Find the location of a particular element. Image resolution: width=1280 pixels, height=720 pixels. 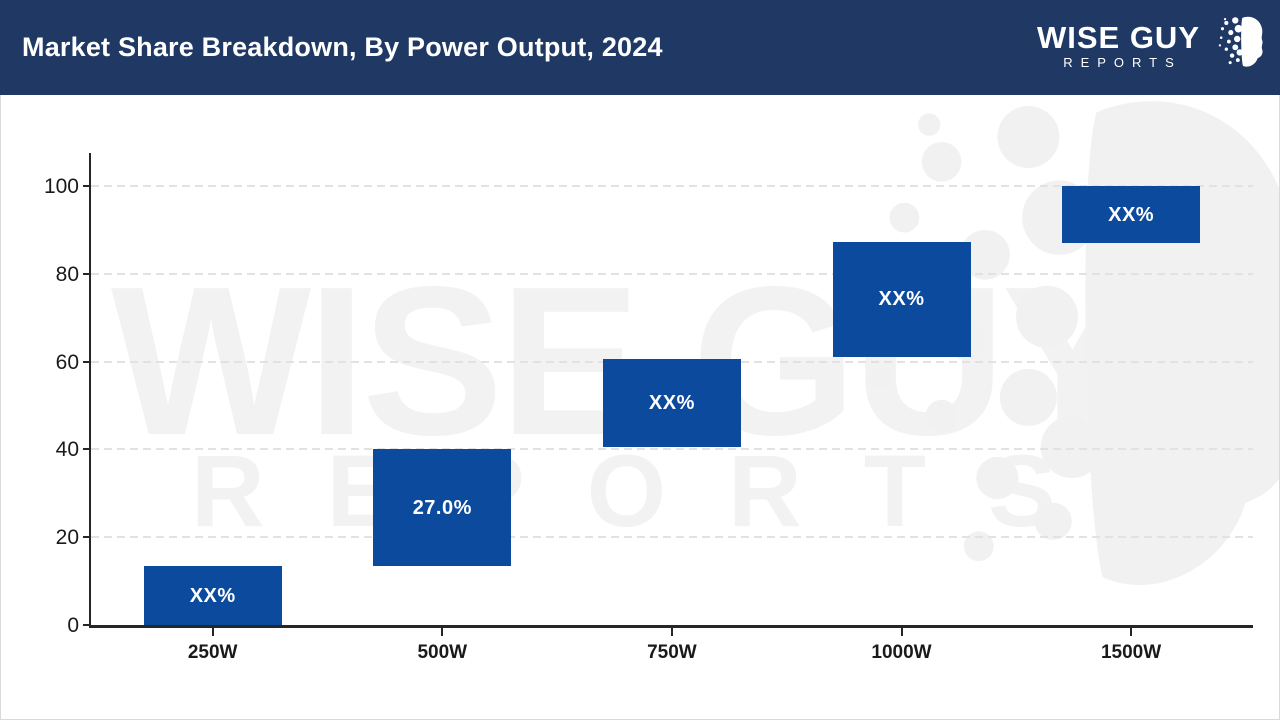

x-axis-tick-label-750W: 750W is located at coordinates (672, 652).